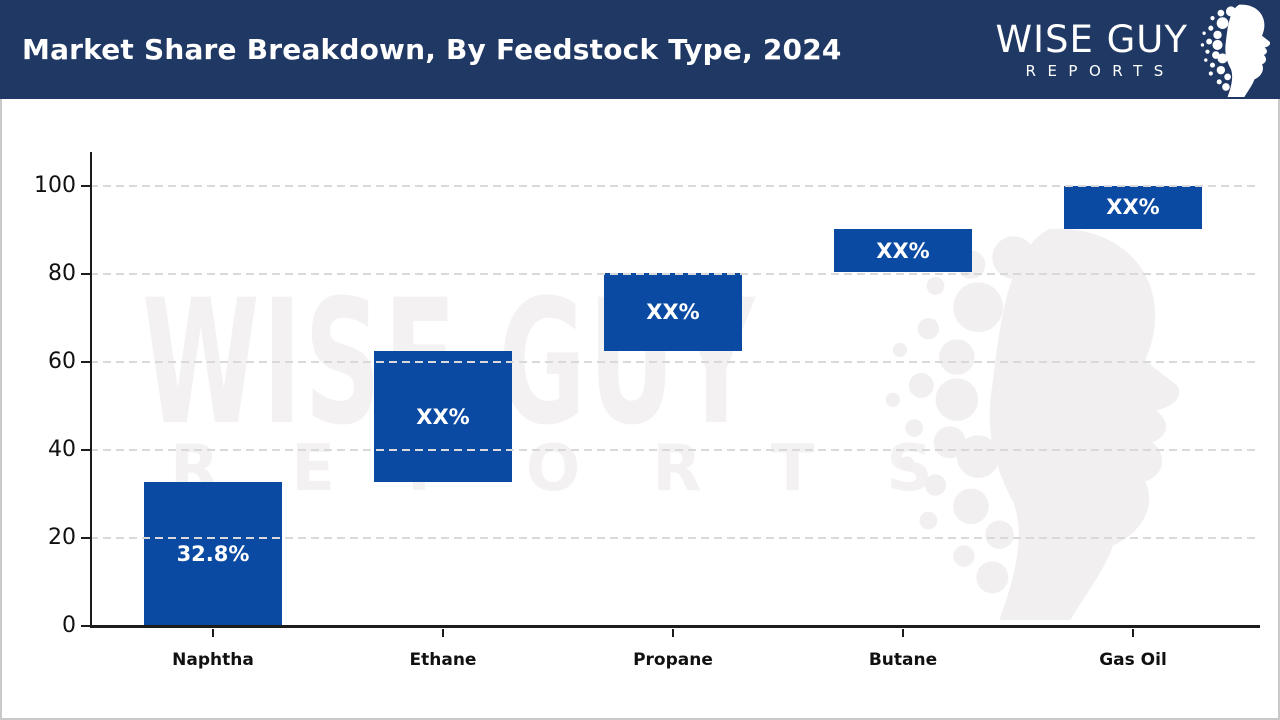 This screenshot has width=1280, height=720. I want to click on logo-wordmark-block: WISE GUY REPORTS, so click(1091, 49).